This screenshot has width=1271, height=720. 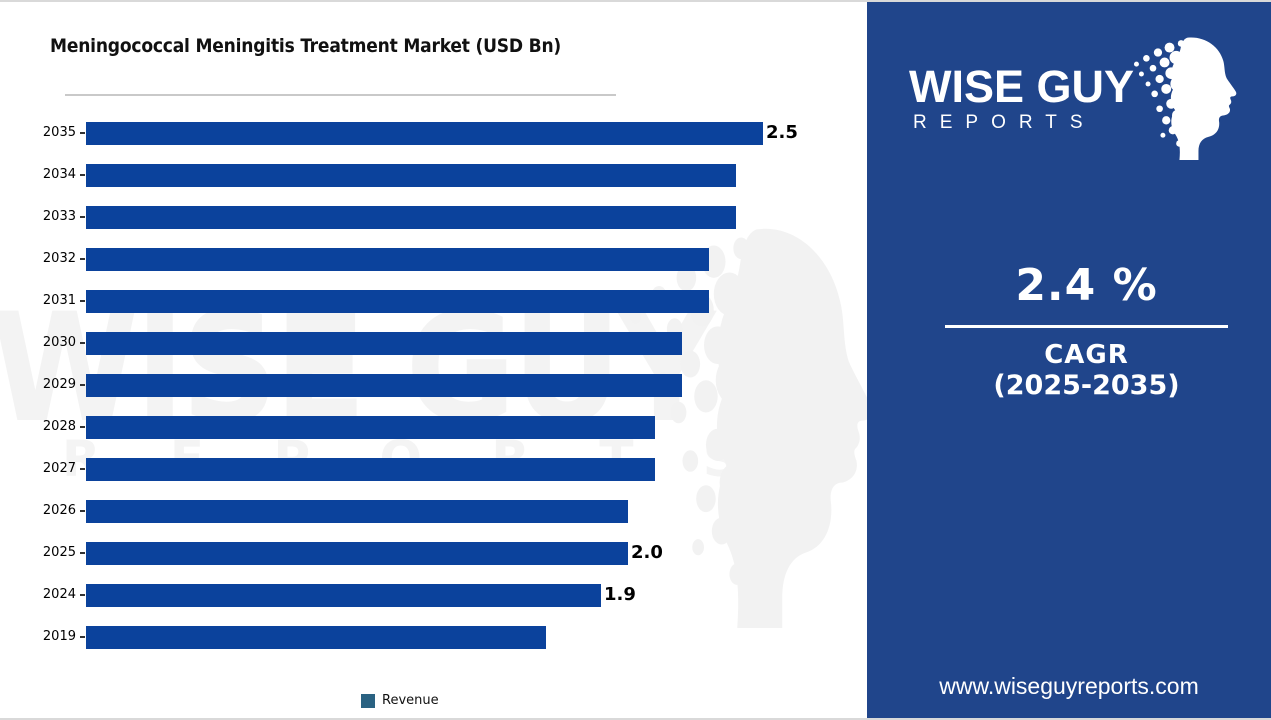 I want to click on bar-row-2032: 2032, so click(x=433, y=259).